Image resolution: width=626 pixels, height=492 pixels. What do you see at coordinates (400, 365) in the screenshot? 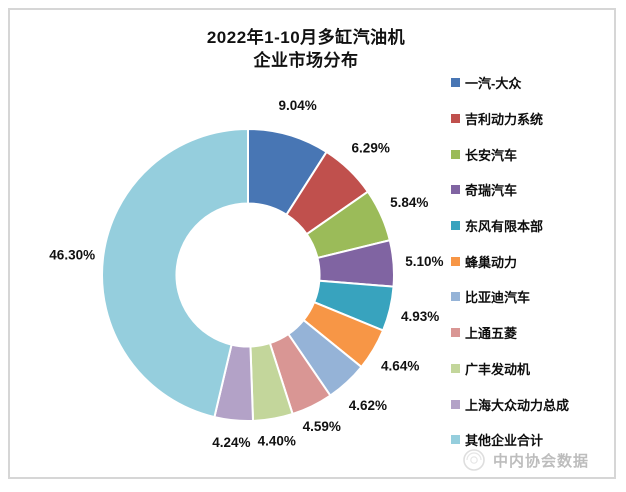
I see `slice-value-label: 4.64%` at bounding box center [400, 365].